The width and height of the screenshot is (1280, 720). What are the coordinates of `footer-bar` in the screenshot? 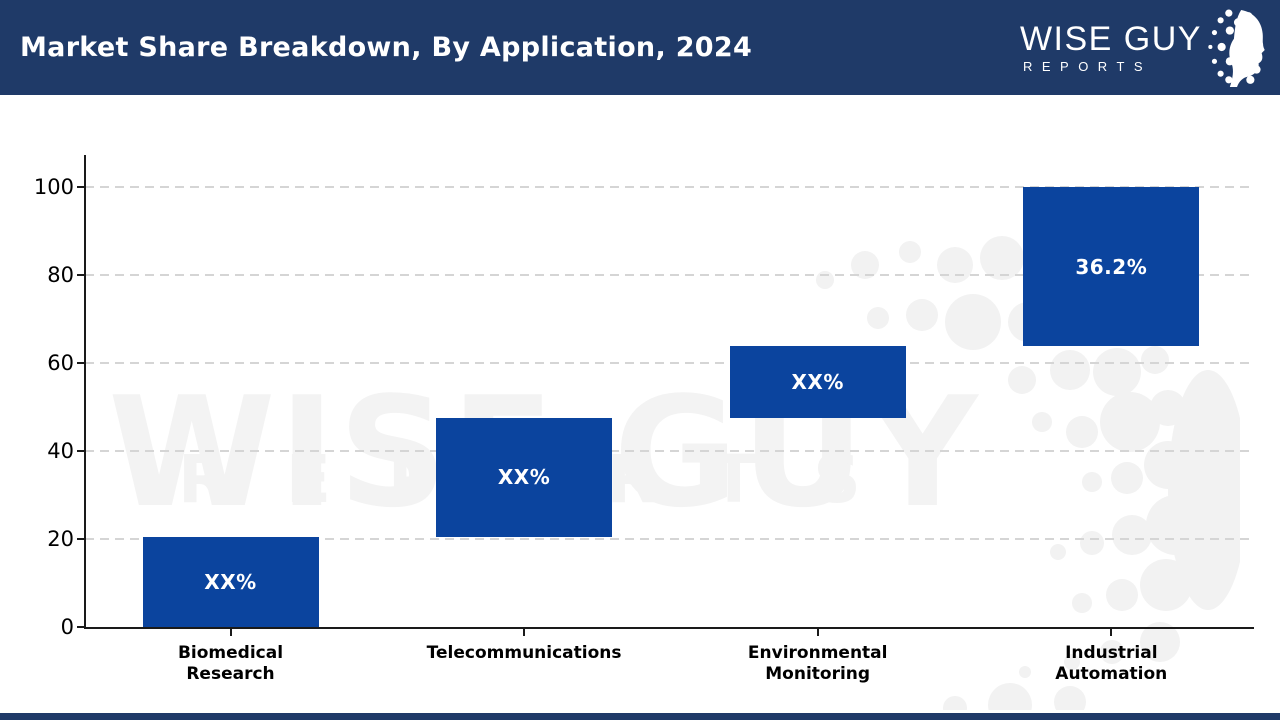 It's located at (640, 716).